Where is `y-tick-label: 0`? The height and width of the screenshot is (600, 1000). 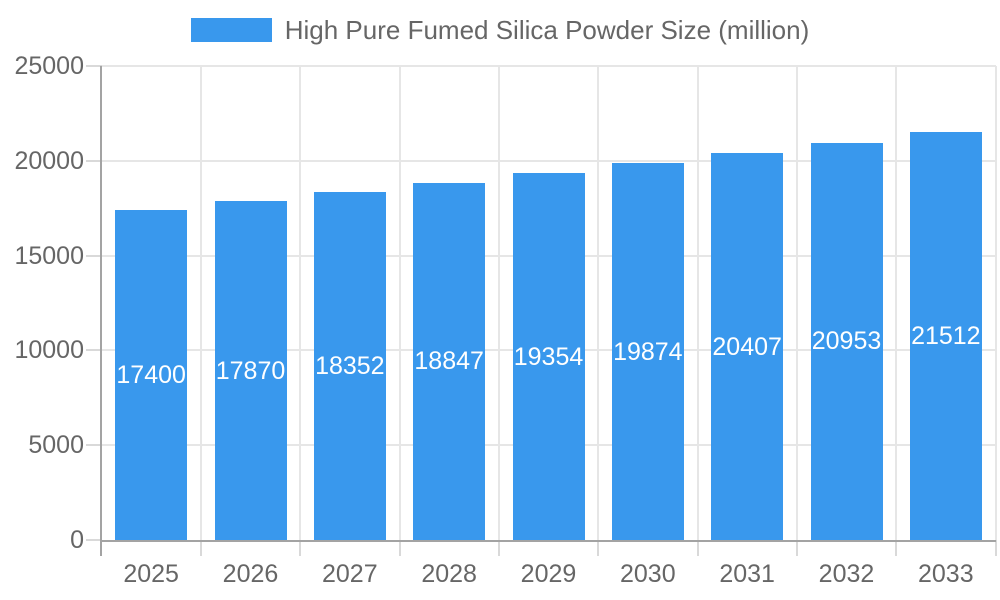 y-tick-label: 0 is located at coordinates (77, 540).